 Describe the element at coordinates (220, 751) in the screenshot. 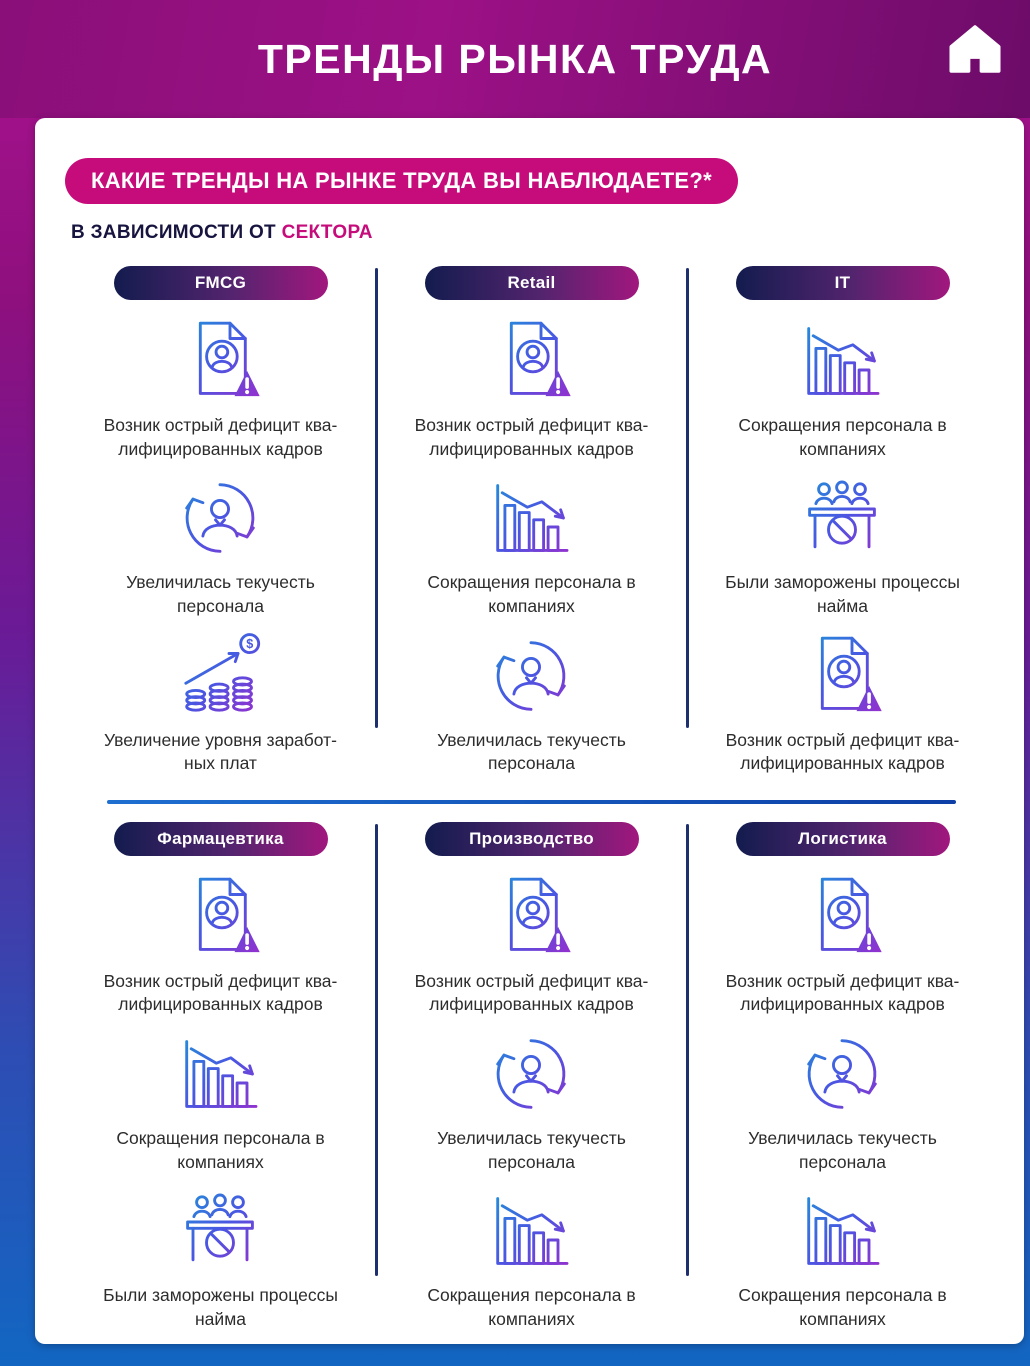

I see `trend-text: Увеличение уровня заработ- ных плат` at that location.